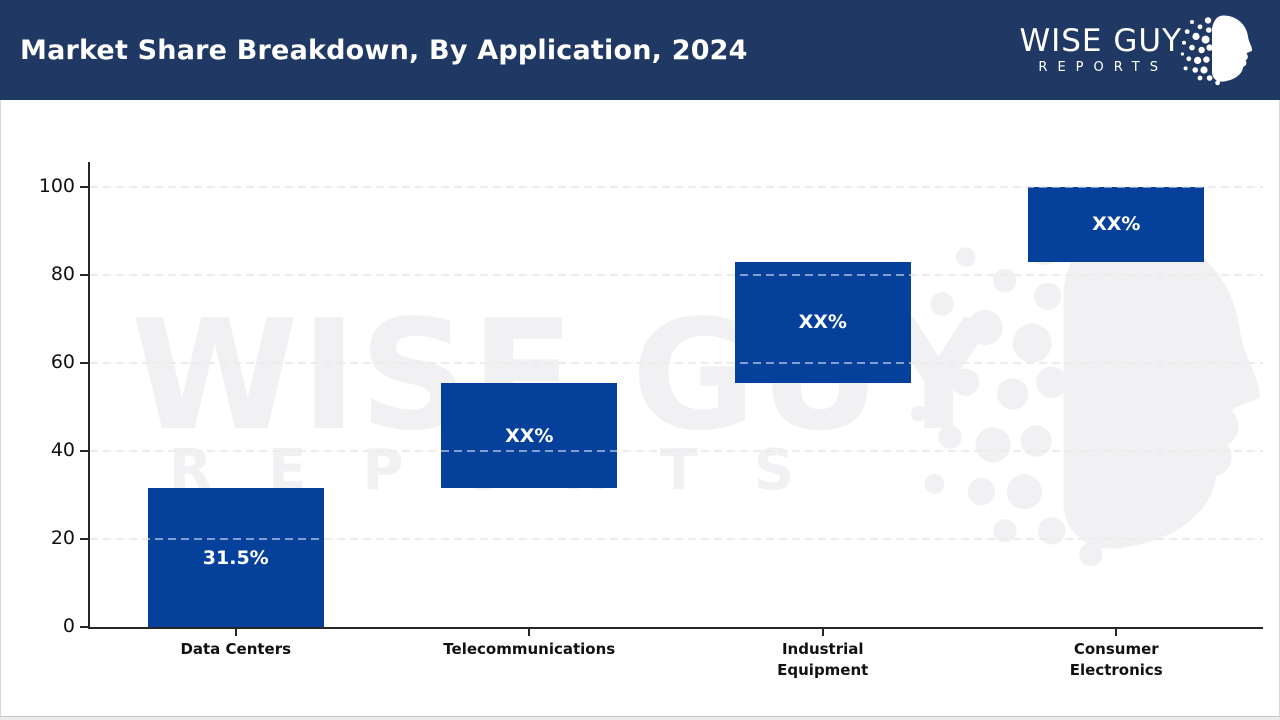 This screenshot has height=720, width=1280. I want to click on x-axis-line, so click(675, 628).